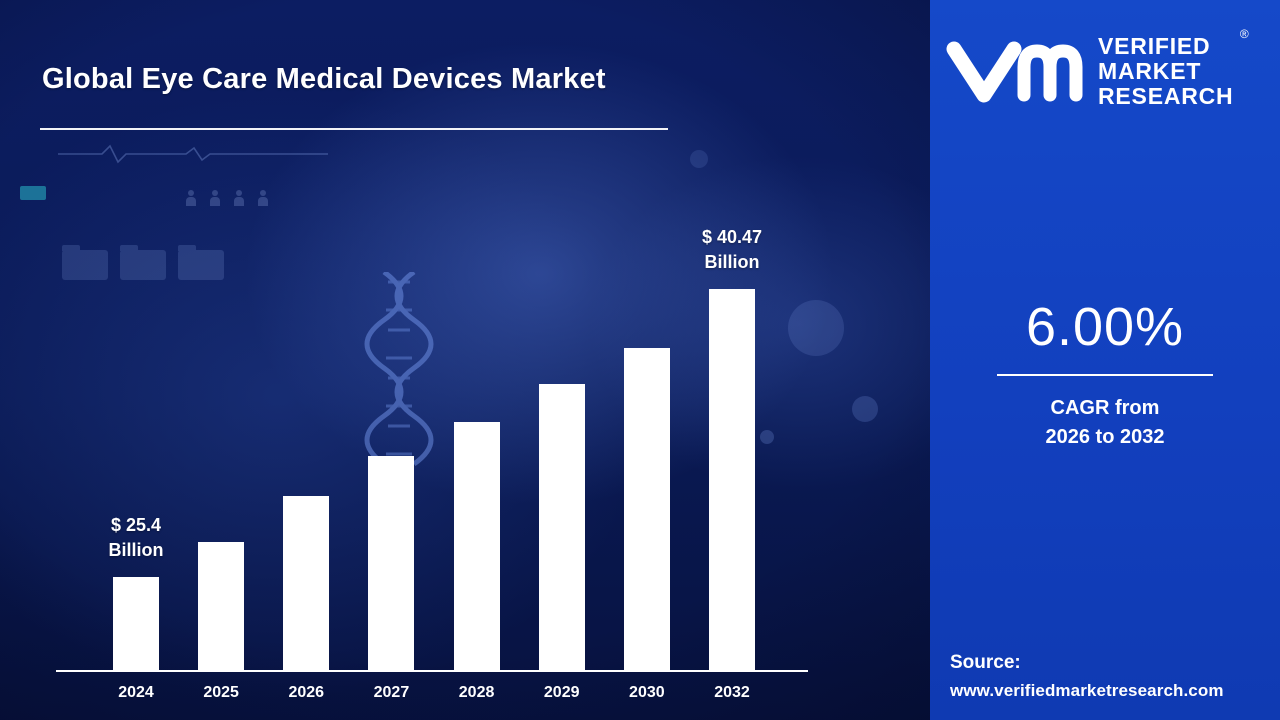  I want to click on bar-2030, so click(646, 509).